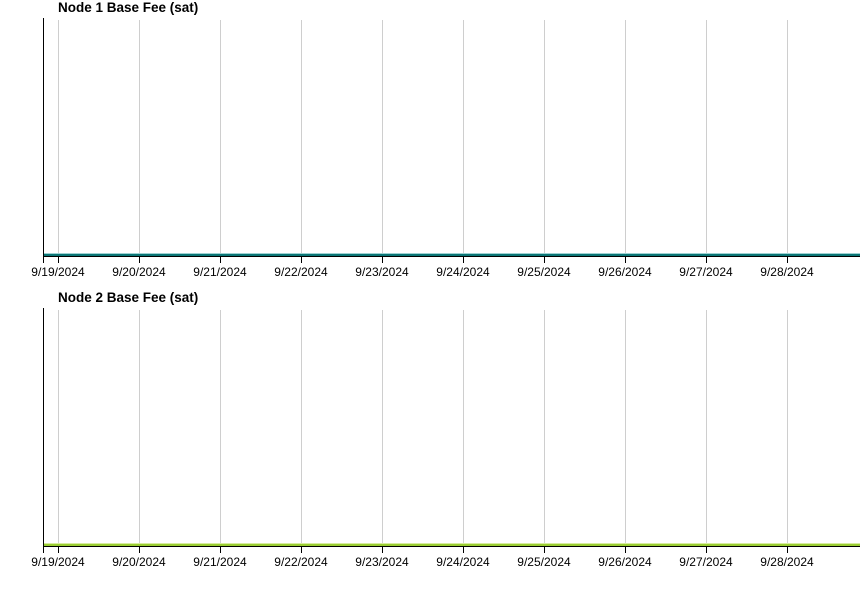 This screenshot has height=600, width=860. What do you see at coordinates (128, 7) in the screenshot?
I see `chart-title-node1: Node 1 Base Fee (sat)` at bounding box center [128, 7].